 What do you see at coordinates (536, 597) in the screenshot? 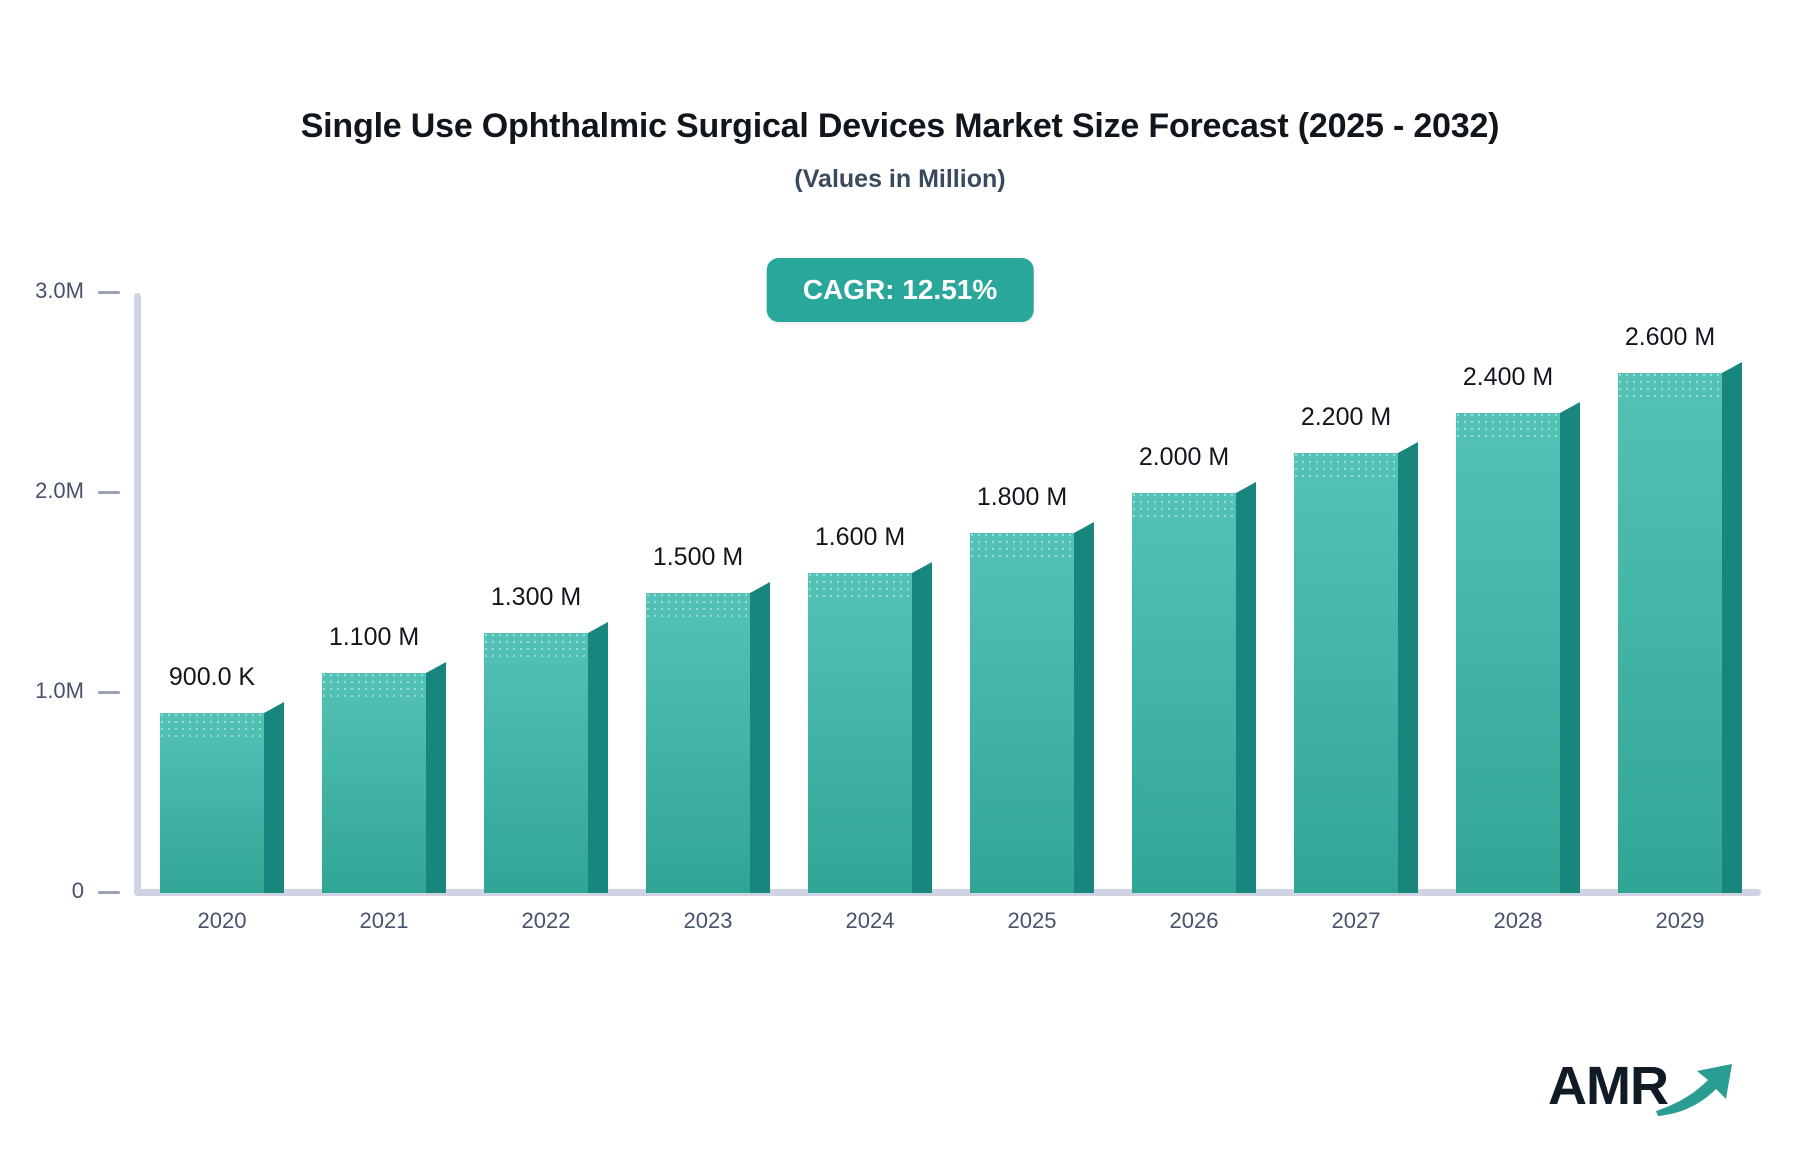
I see `bar-value-label: 1.300 M` at bounding box center [536, 597].